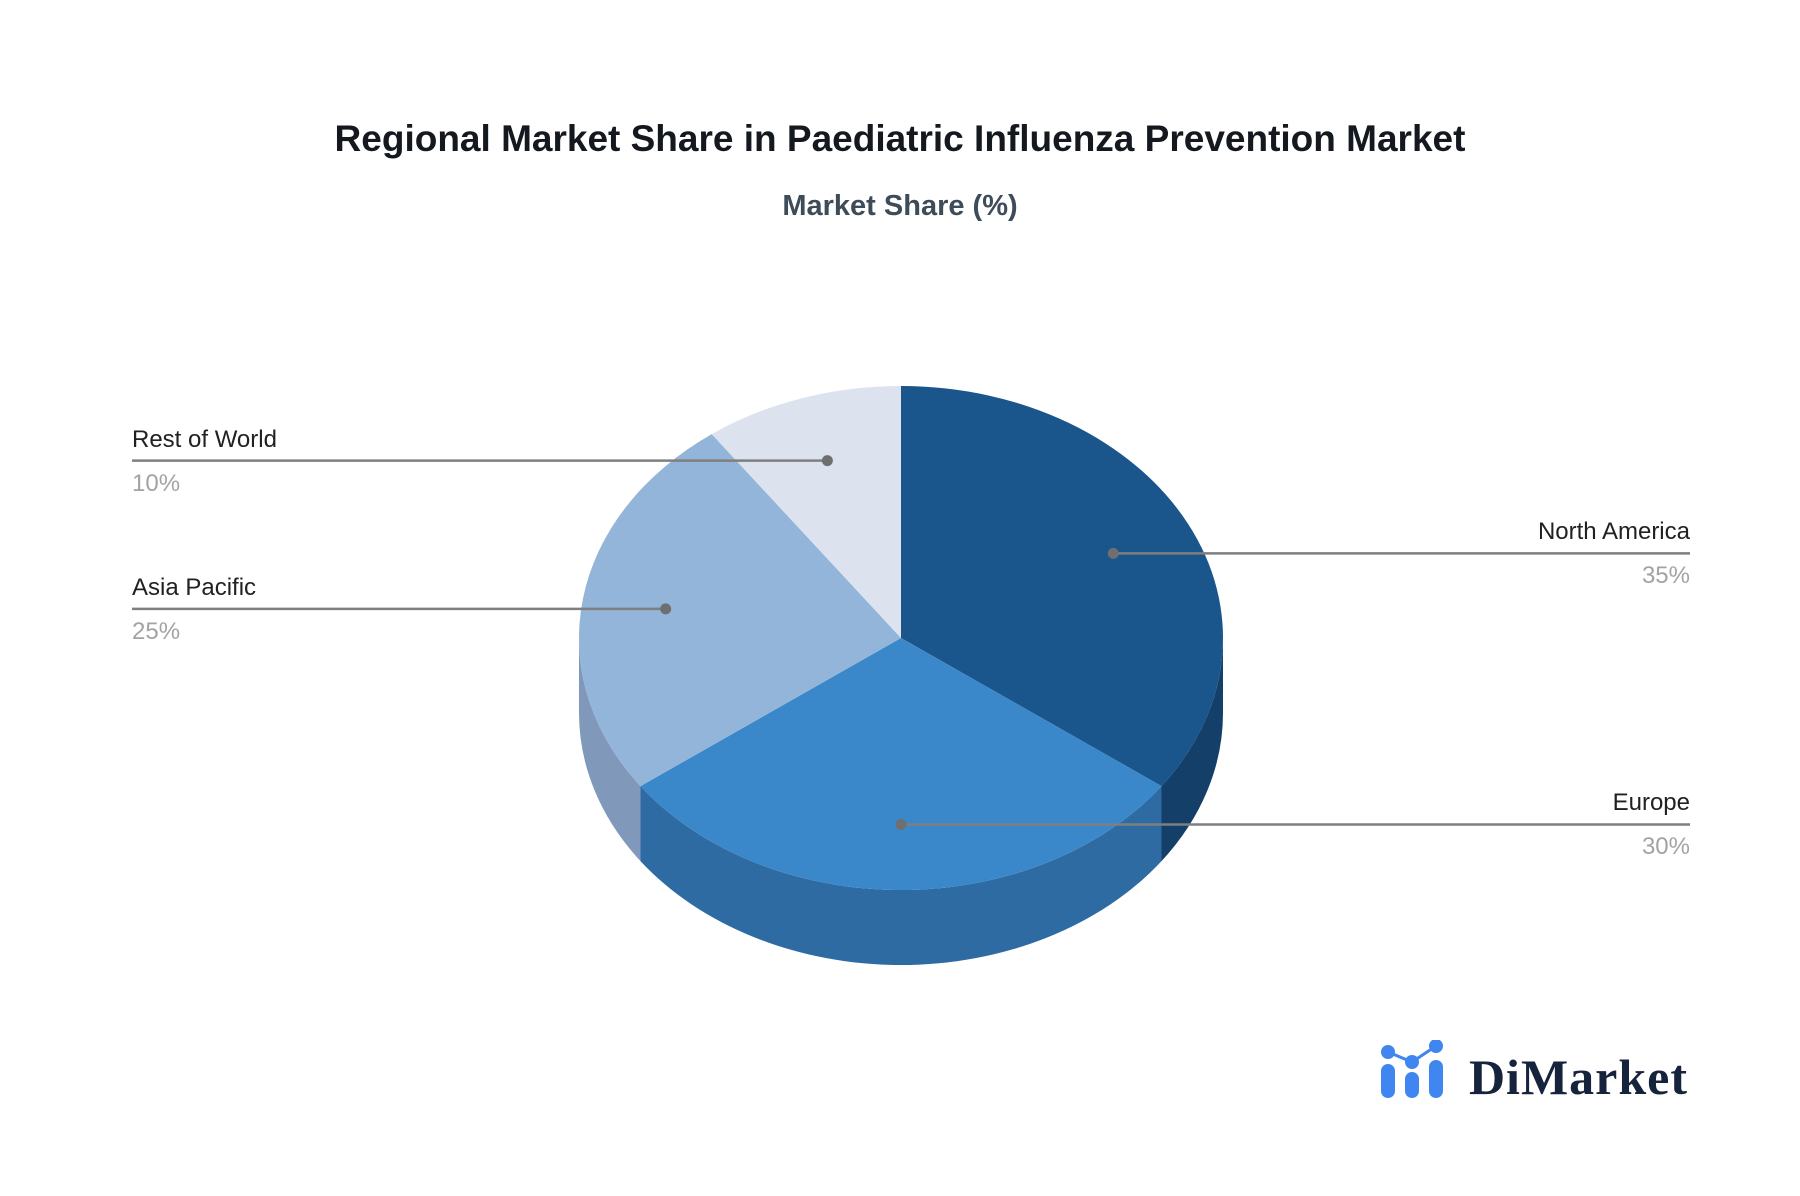  Describe the element at coordinates (1578, 1077) in the screenshot. I see `brand-wordmark: DiMarket` at that location.